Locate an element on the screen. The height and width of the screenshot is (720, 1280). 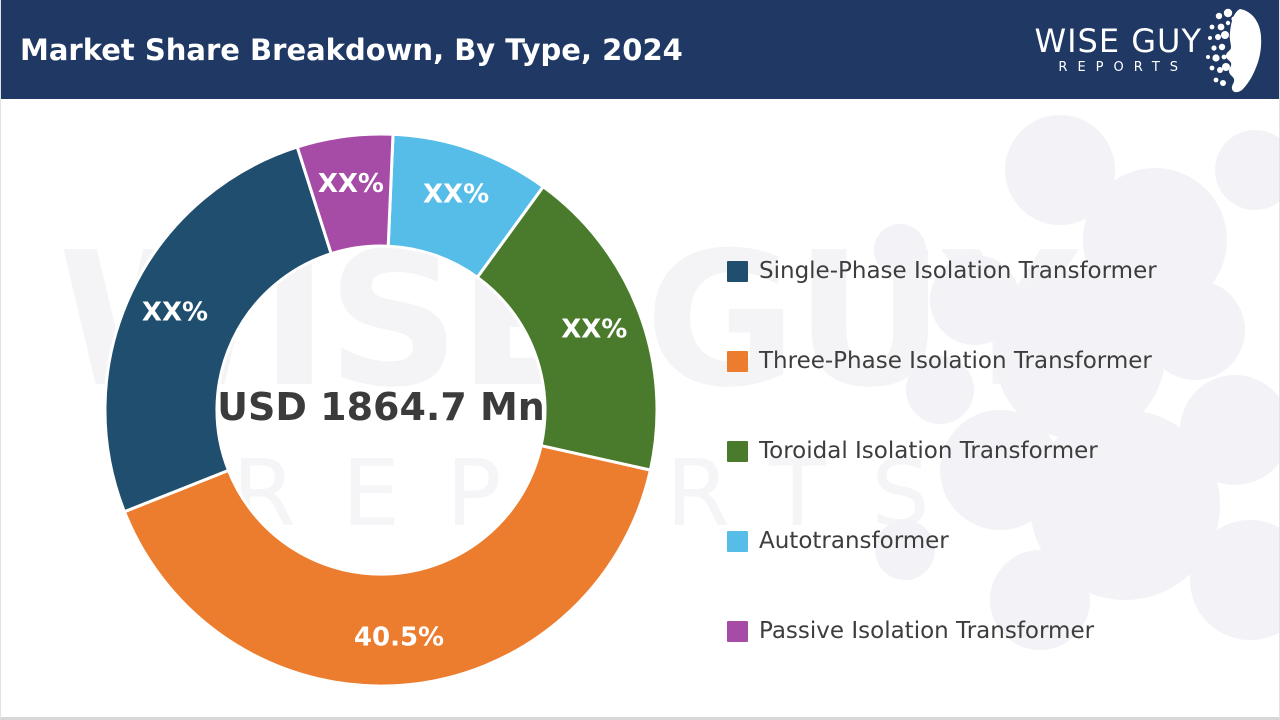
logo-wiseguy-text: WISE GUY is located at coordinates (1118, 41).